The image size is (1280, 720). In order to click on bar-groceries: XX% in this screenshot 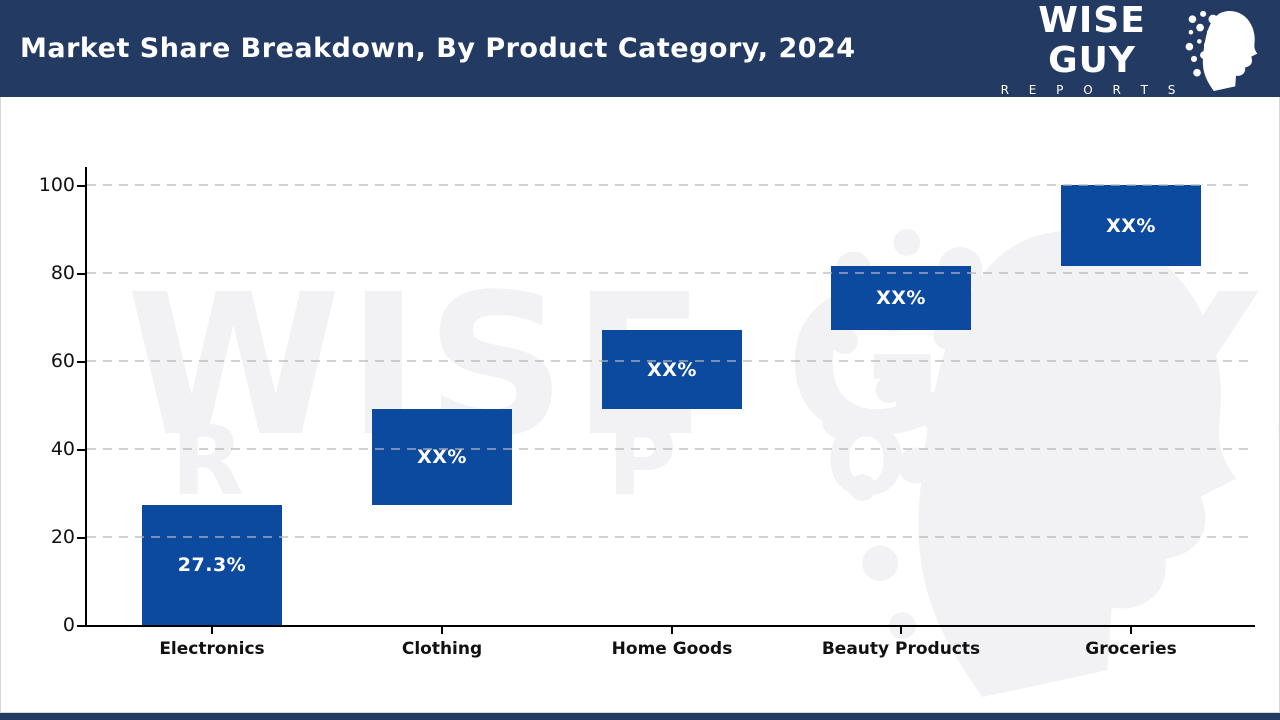, I will do `click(1131, 226)`.